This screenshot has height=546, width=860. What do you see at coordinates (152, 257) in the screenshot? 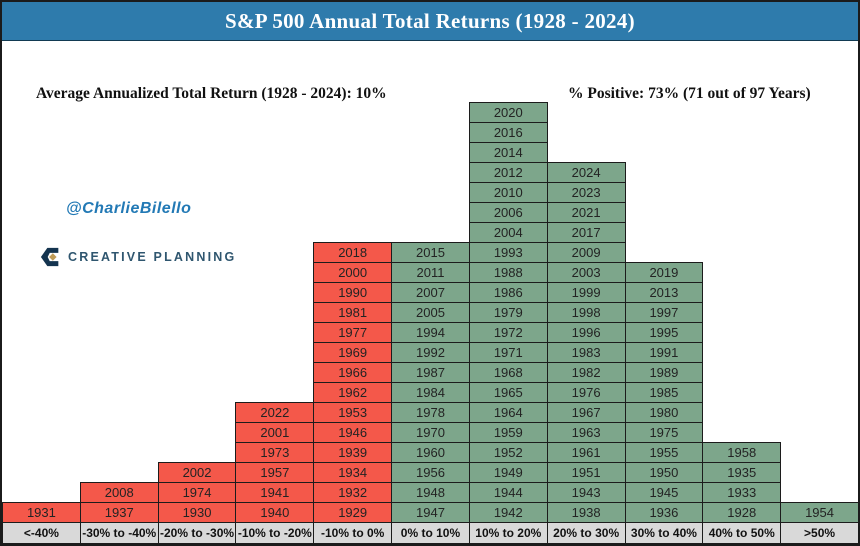
I see `creative-planning-wordmark: CREATIVE PLANNING` at bounding box center [152, 257].